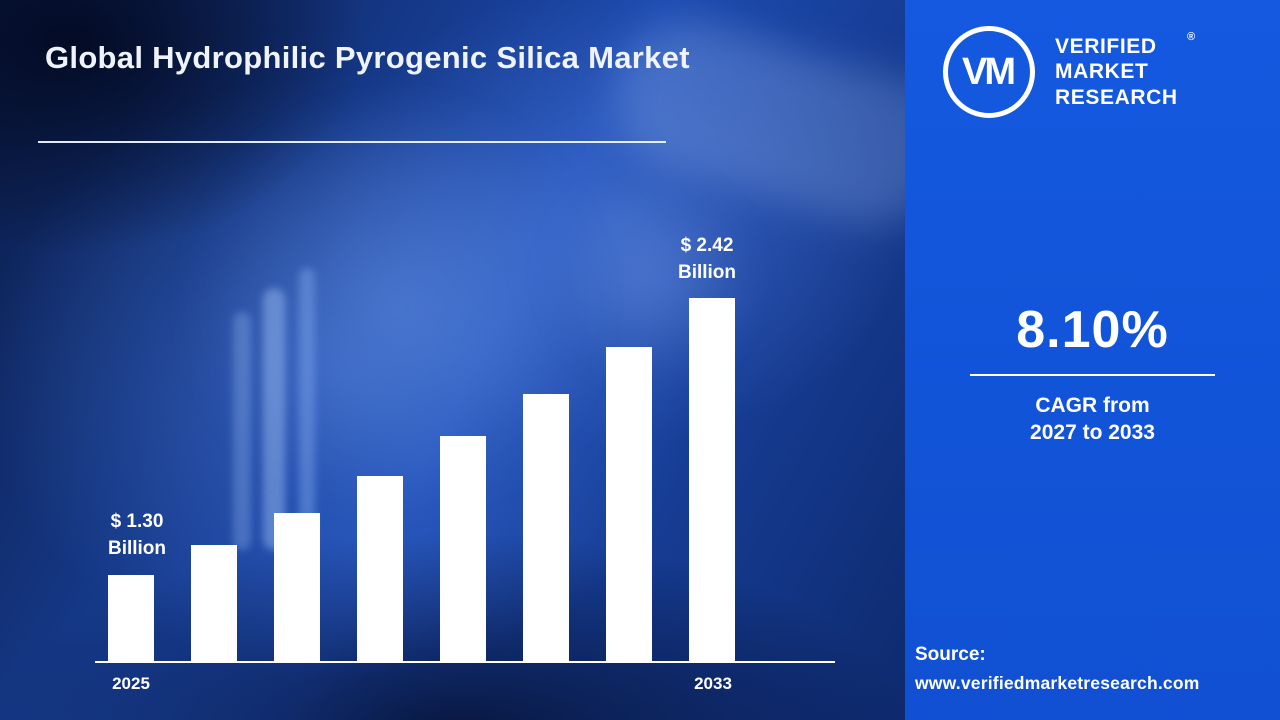 Image resolution: width=1280 pixels, height=720 pixels. Describe the element at coordinates (950, 654) in the screenshot. I see `source-label: Source:` at that location.